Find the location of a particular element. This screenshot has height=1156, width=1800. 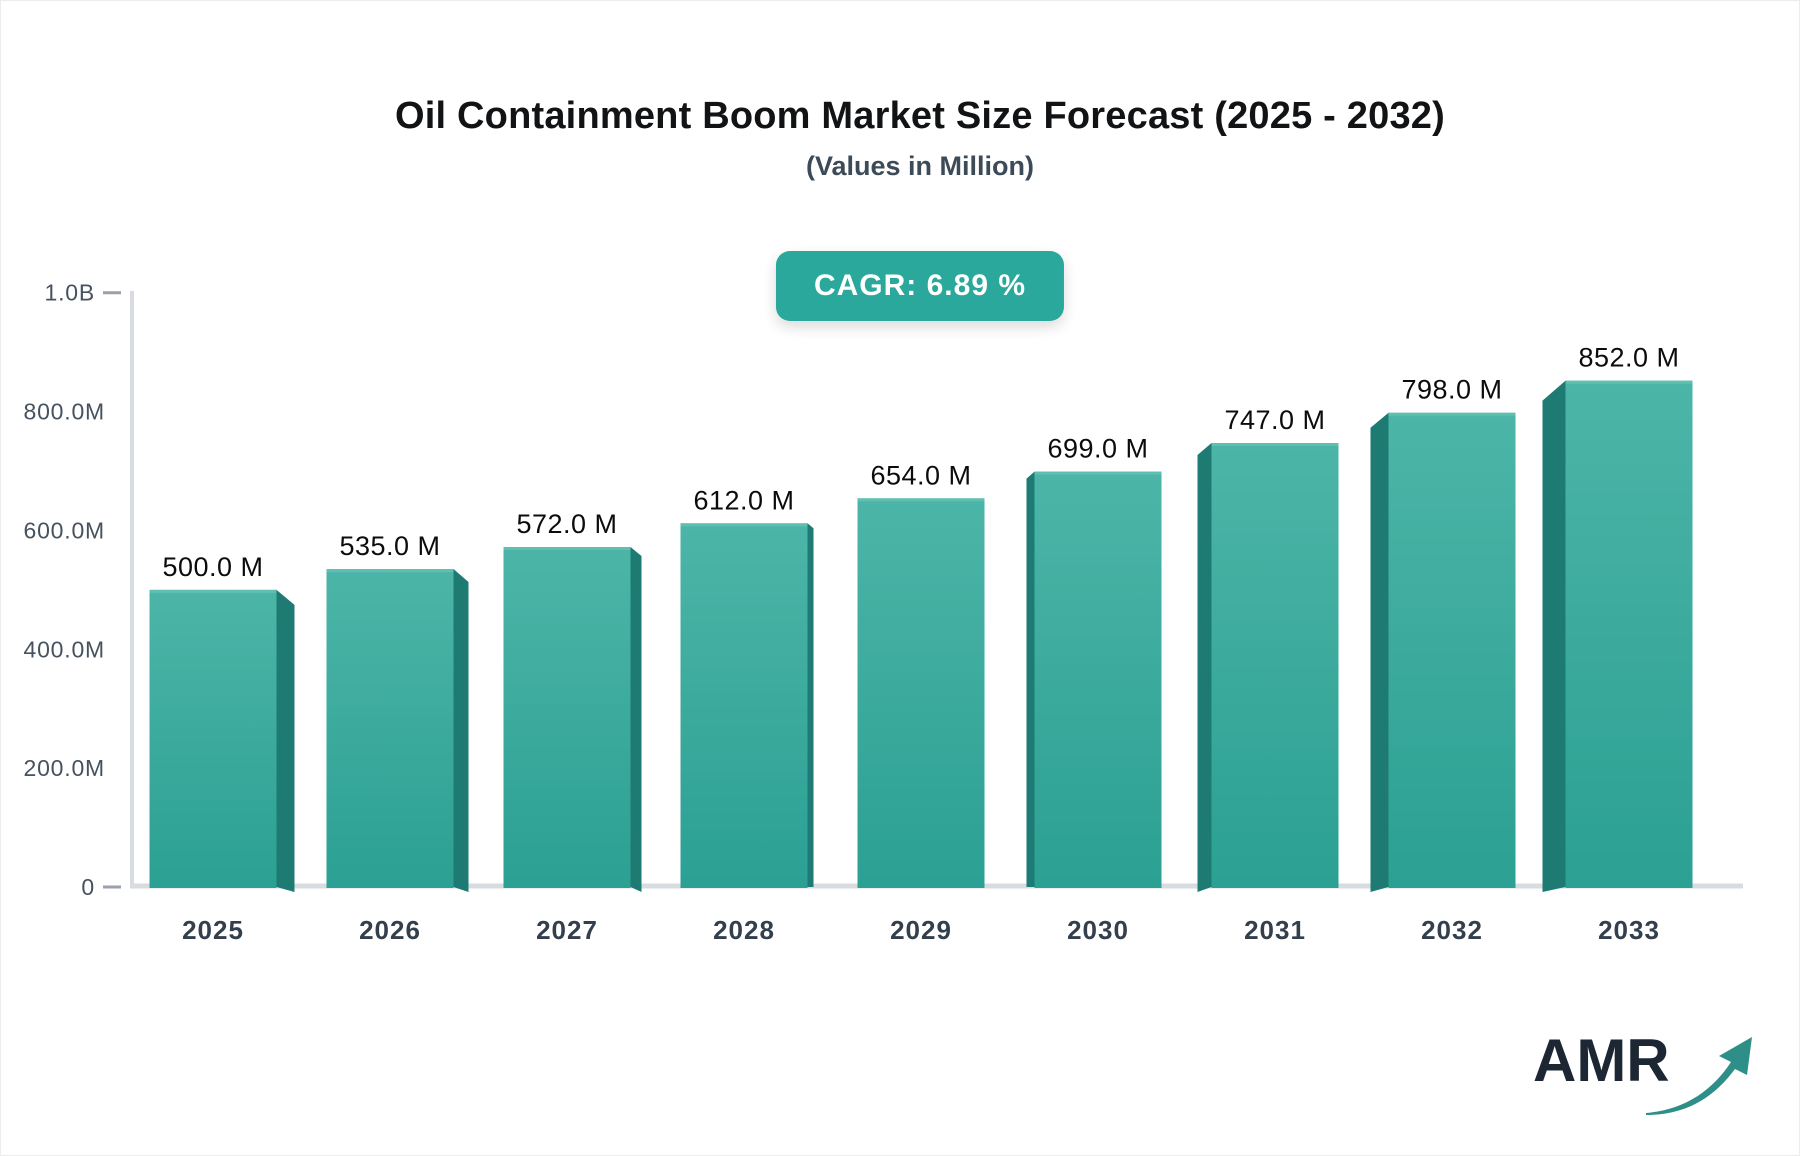

growth-arrow-icon is located at coordinates (1698, 1076).